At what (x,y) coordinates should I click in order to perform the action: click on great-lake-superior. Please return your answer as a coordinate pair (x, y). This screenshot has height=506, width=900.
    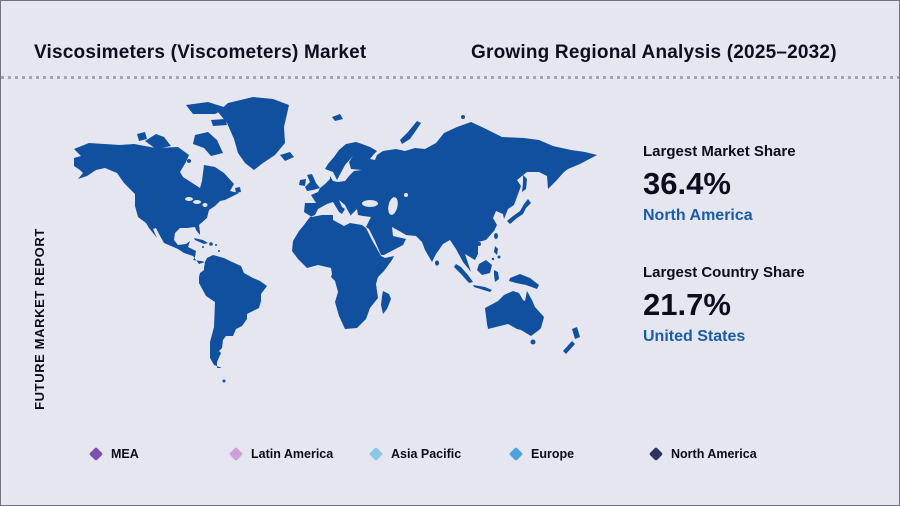
    Looking at the image, I should click on (189, 199).